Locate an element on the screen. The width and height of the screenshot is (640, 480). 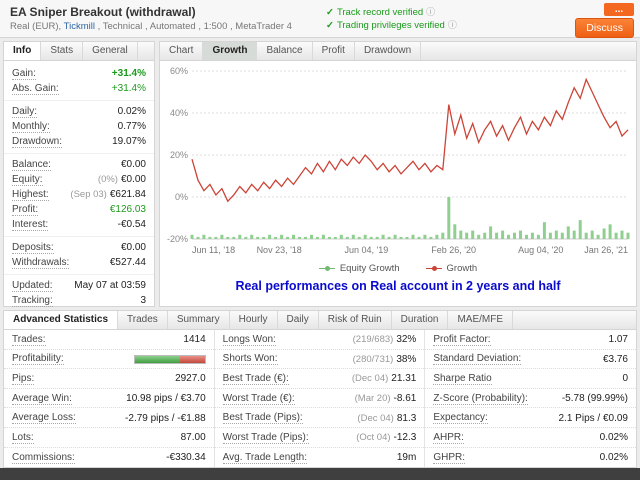
stat-value: May 07 at 03:59 is located at coordinates (110, 285).